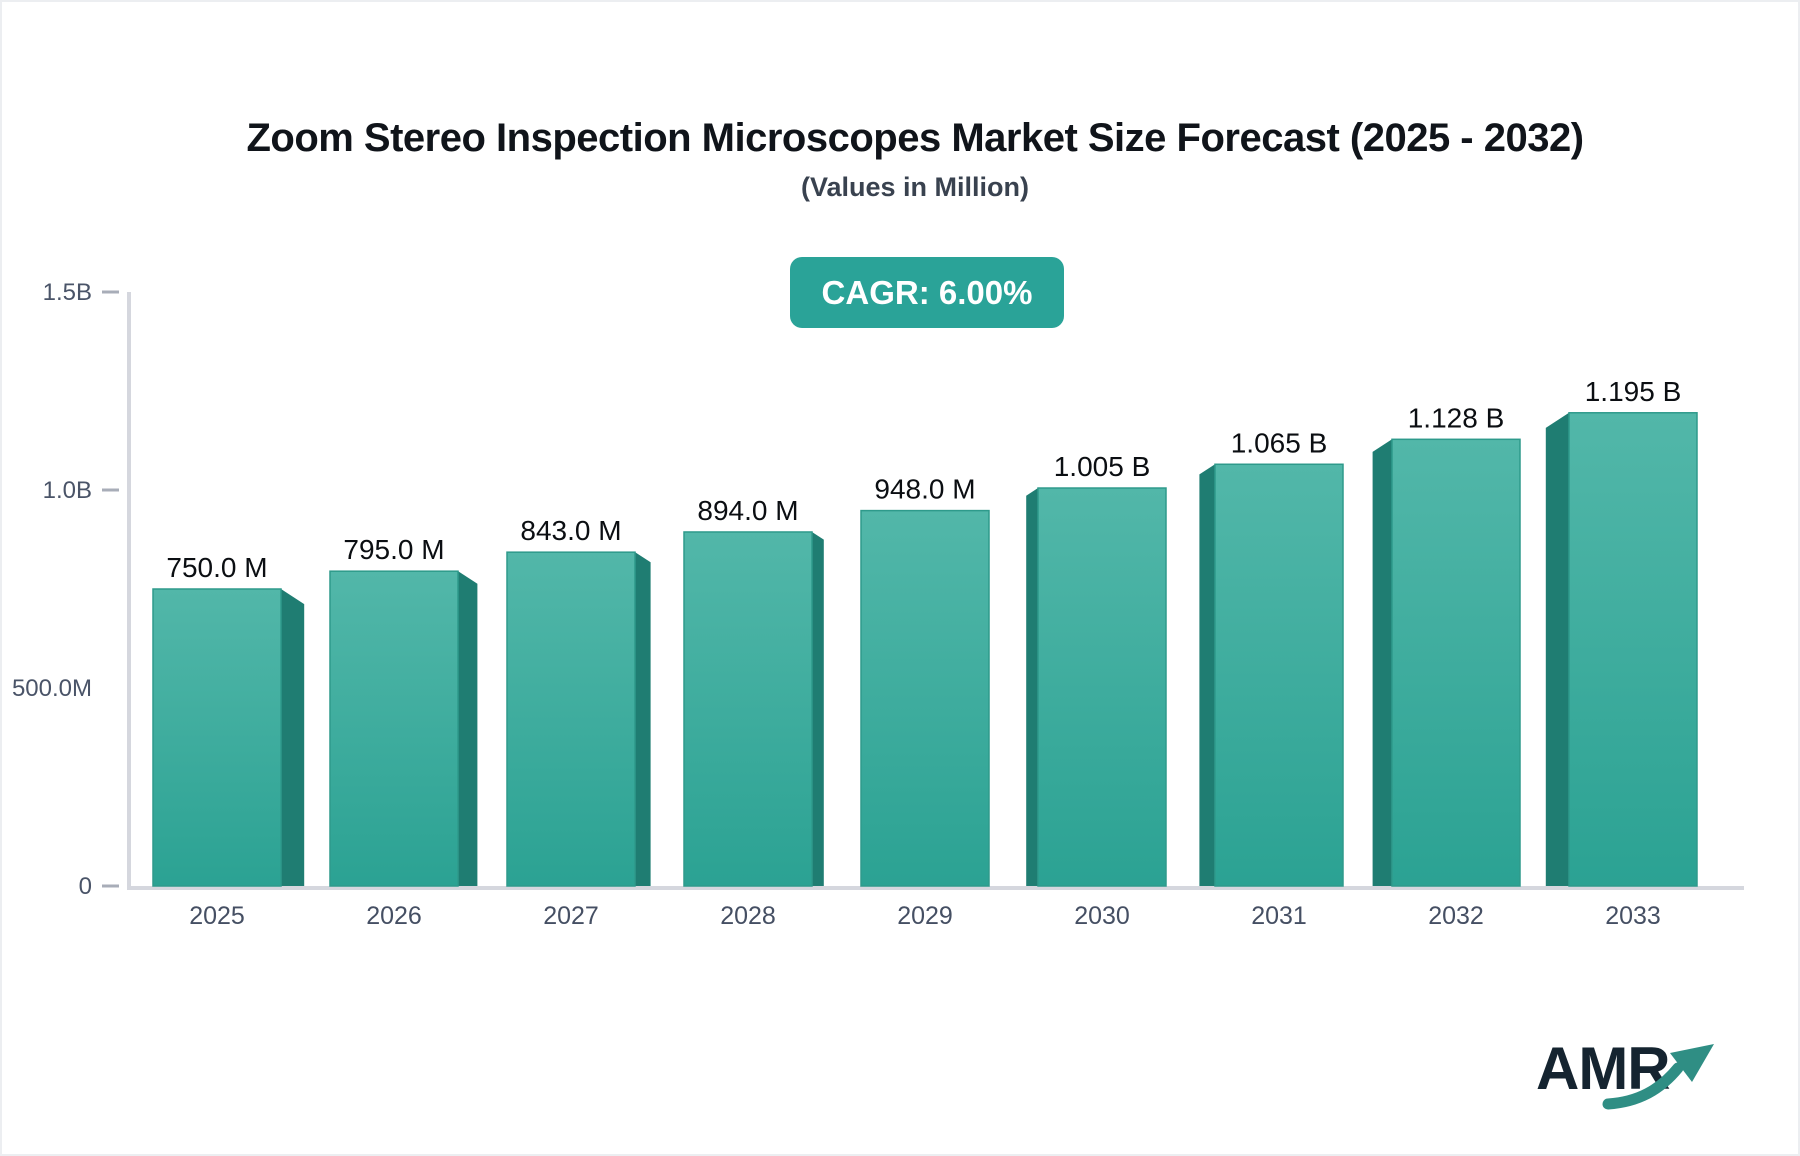  Describe the element at coordinates (394, 916) in the screenshot. I see `x-axis-label: 2026` at that location.